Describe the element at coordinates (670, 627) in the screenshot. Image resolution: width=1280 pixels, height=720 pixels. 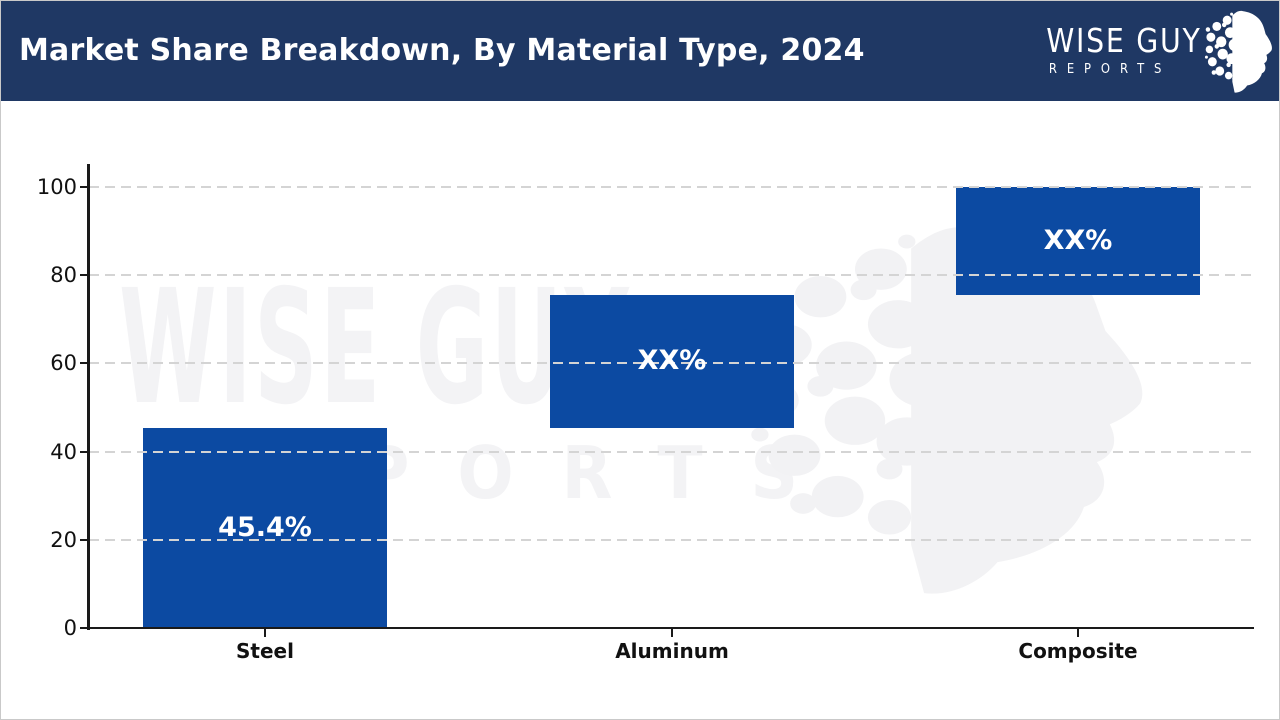
I see `x-axis-spine` at that location.